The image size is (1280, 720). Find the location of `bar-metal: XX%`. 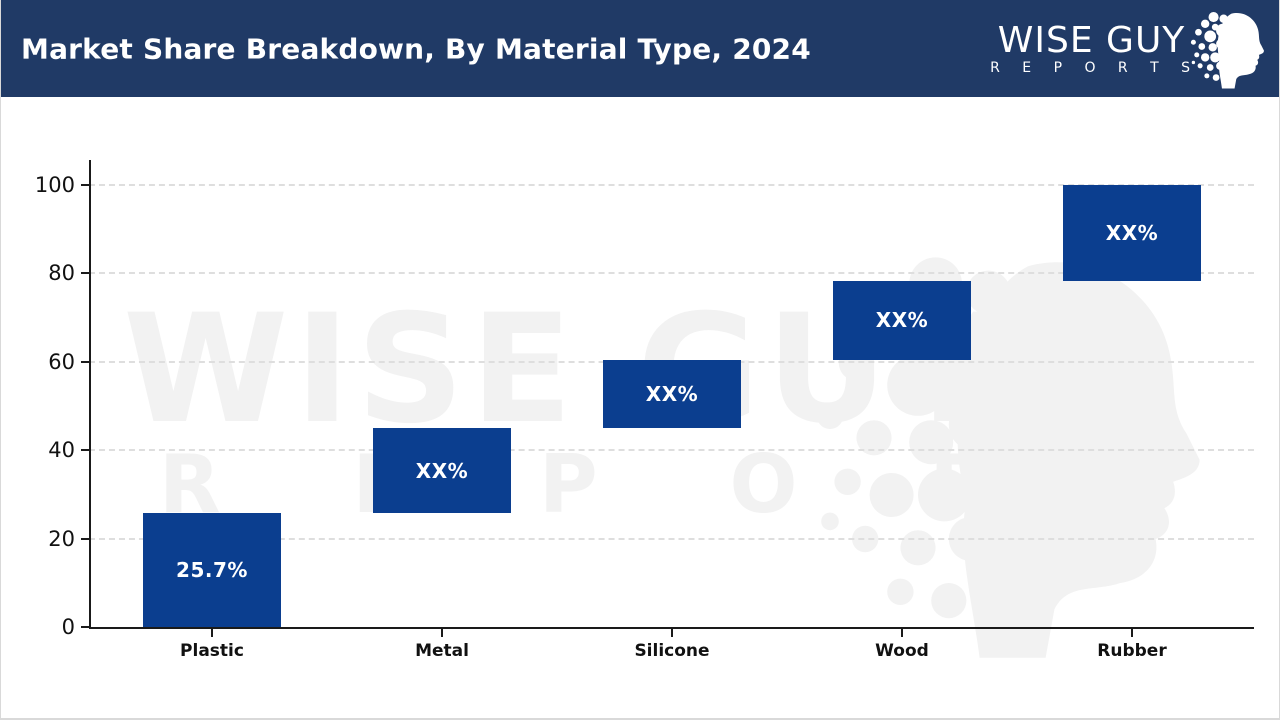

bar-metal: XX% is located at coordinates (442, 471).